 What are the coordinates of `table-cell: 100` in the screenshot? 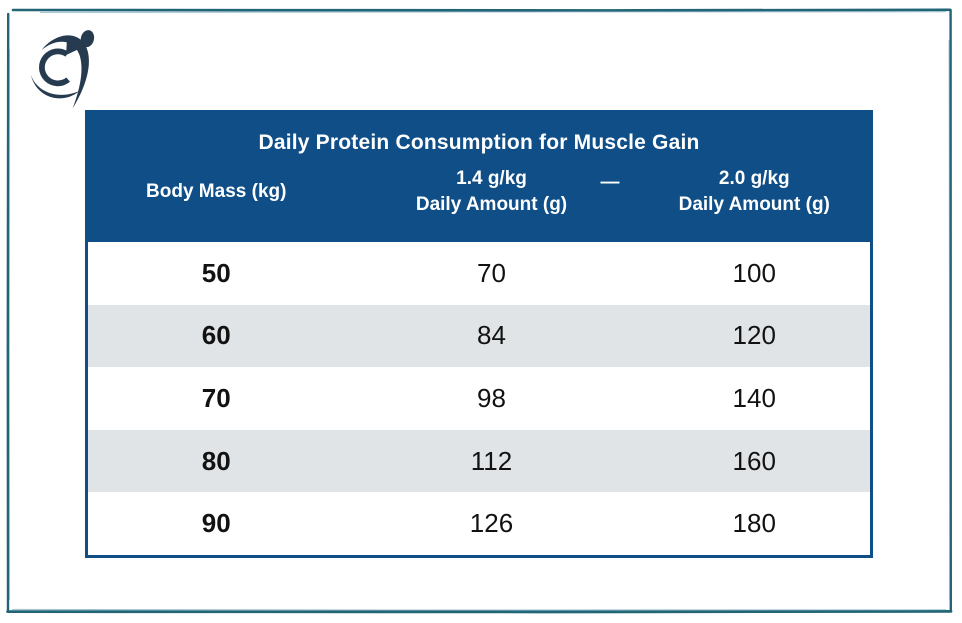 It's located at (754, 272).